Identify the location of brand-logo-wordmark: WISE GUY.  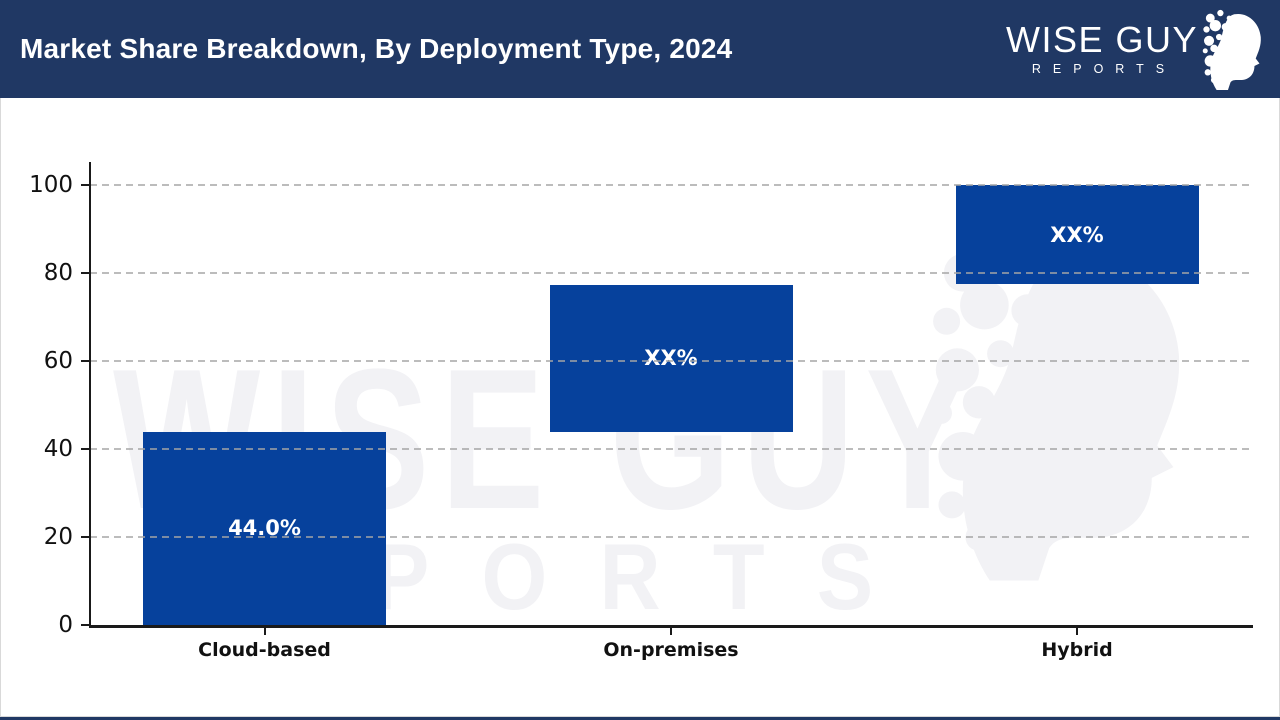
(1101, 40).